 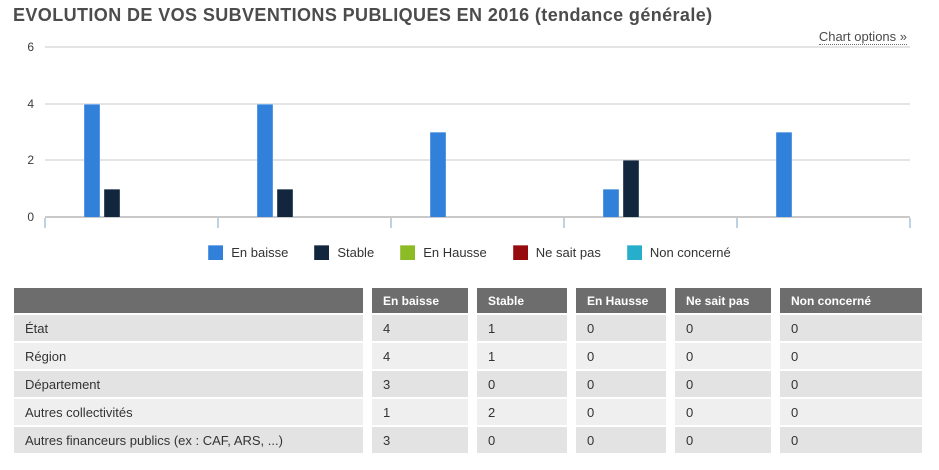 I want to click on legend-item: En baisse, so click(x=248, y=252).